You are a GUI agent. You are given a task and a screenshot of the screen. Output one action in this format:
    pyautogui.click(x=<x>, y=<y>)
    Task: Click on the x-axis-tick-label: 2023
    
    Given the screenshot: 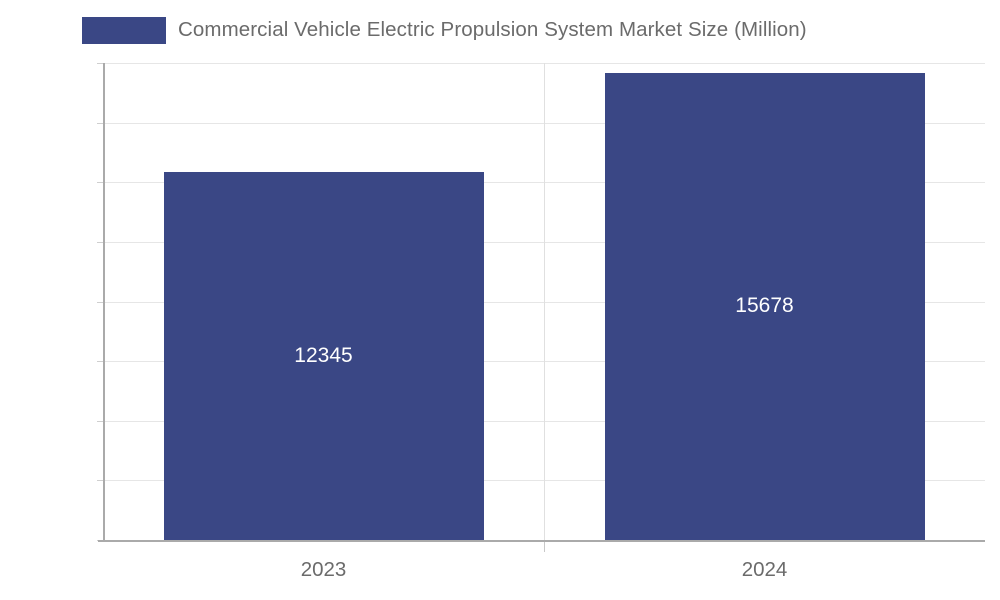 What is the action you would take?
    pyautogui.click(x=323, y=569)
    